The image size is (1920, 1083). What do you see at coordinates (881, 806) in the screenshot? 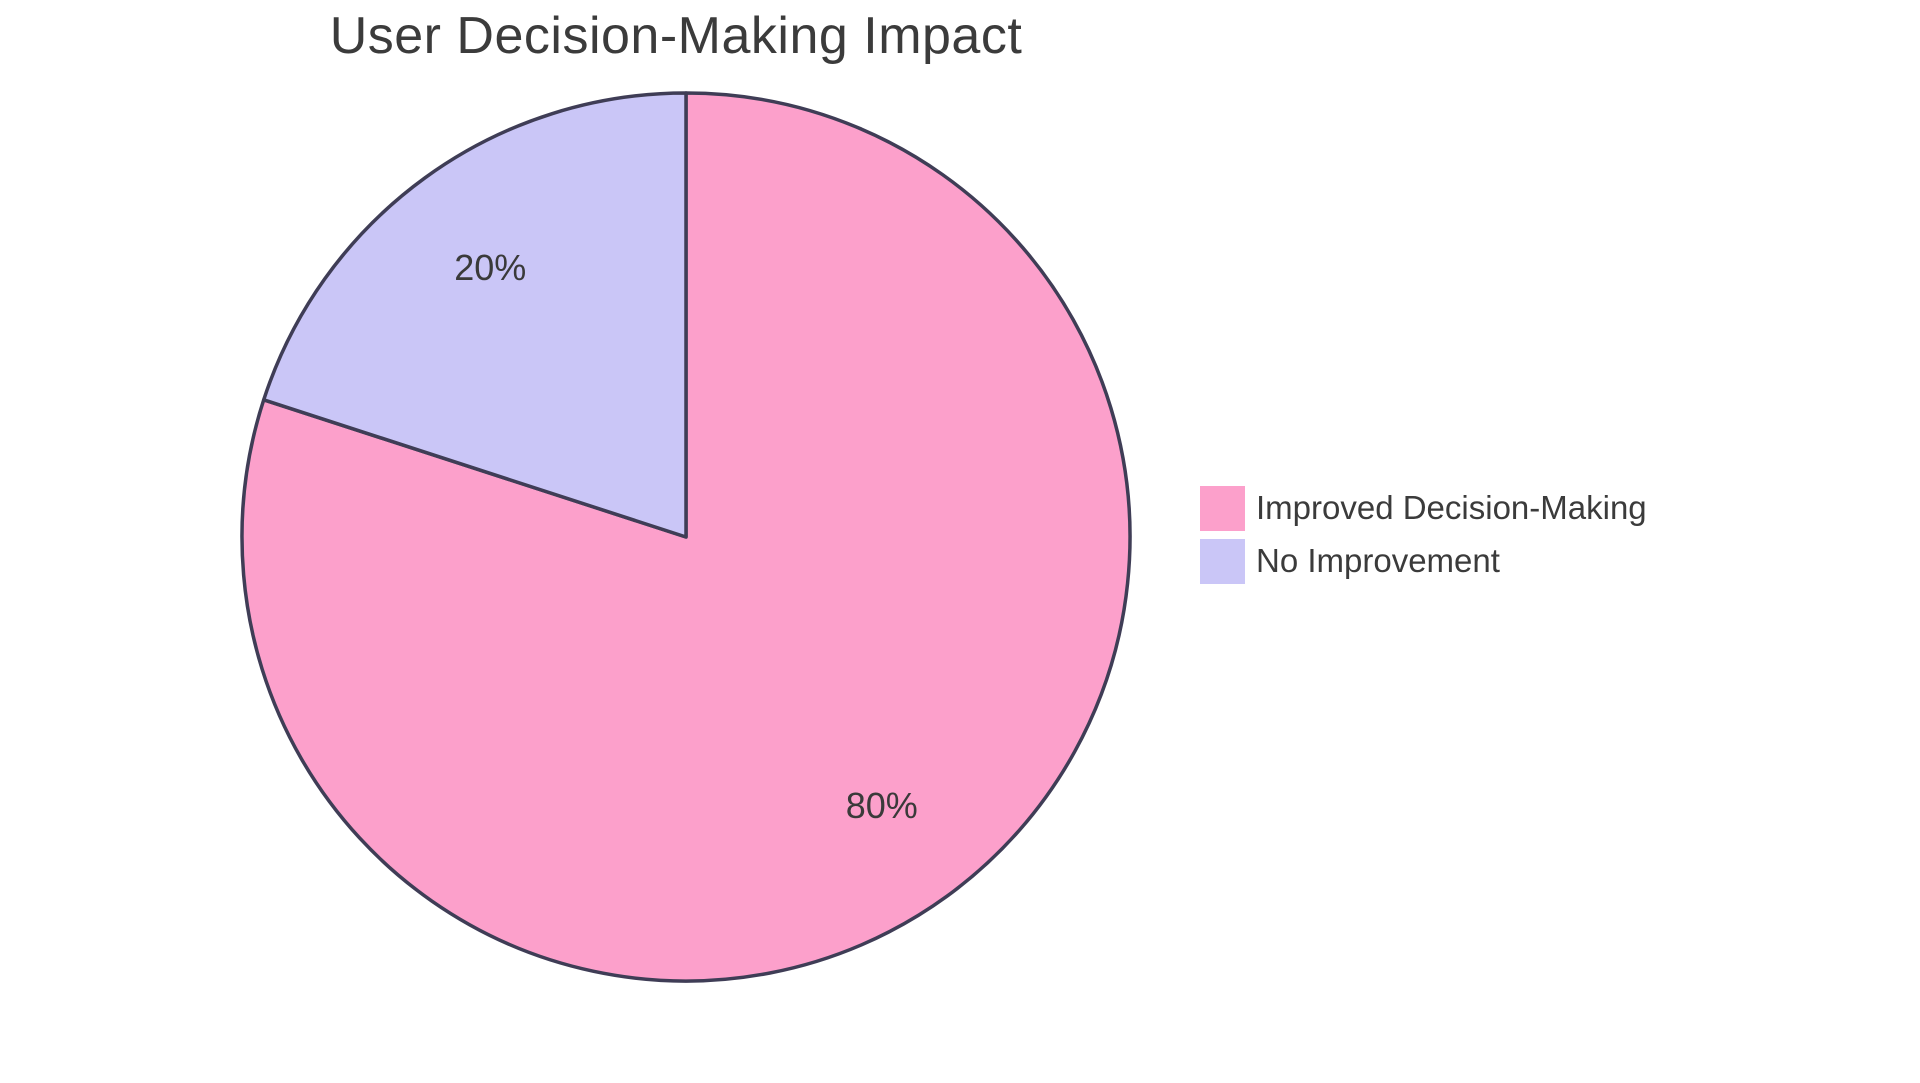
I see `slice-label-improved-decision-making: 80%` at bounding box center [881, 806].